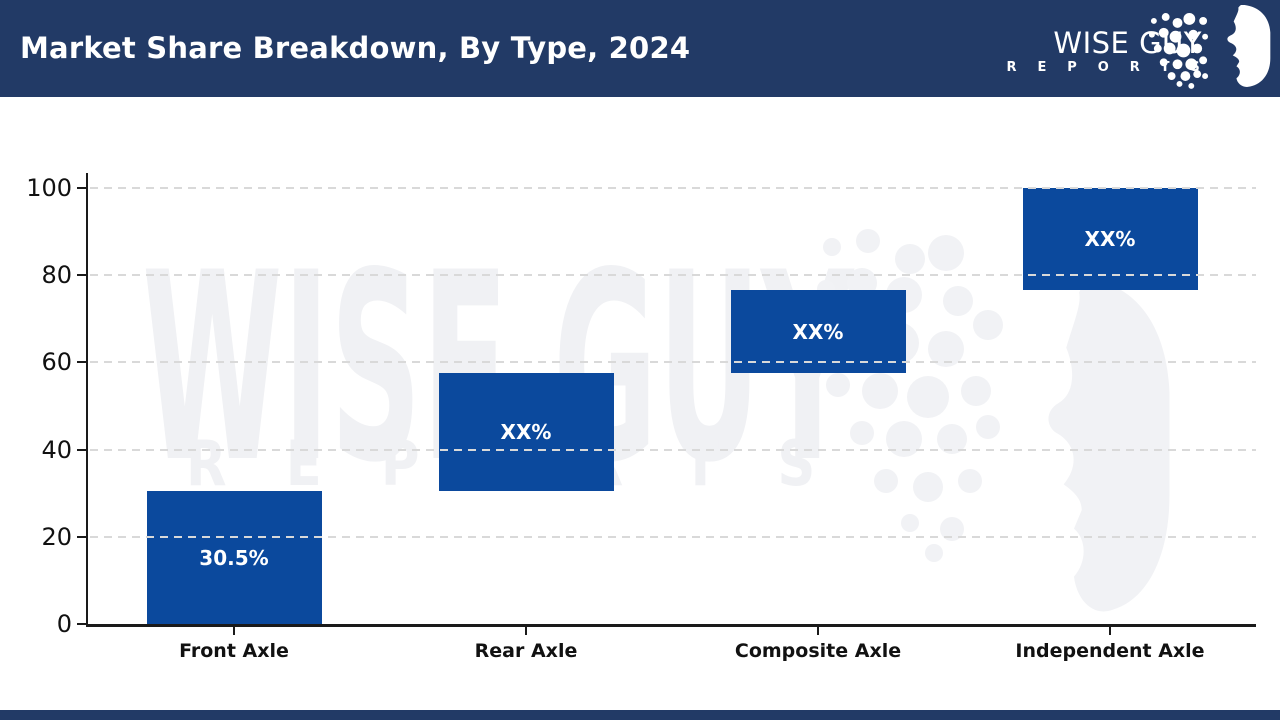 The height and width of the screenshot is (720, 1280). Describe the element at coordinates (526, 651) in the screenshot. I see `x-category-label: Rear Axle` at that location.